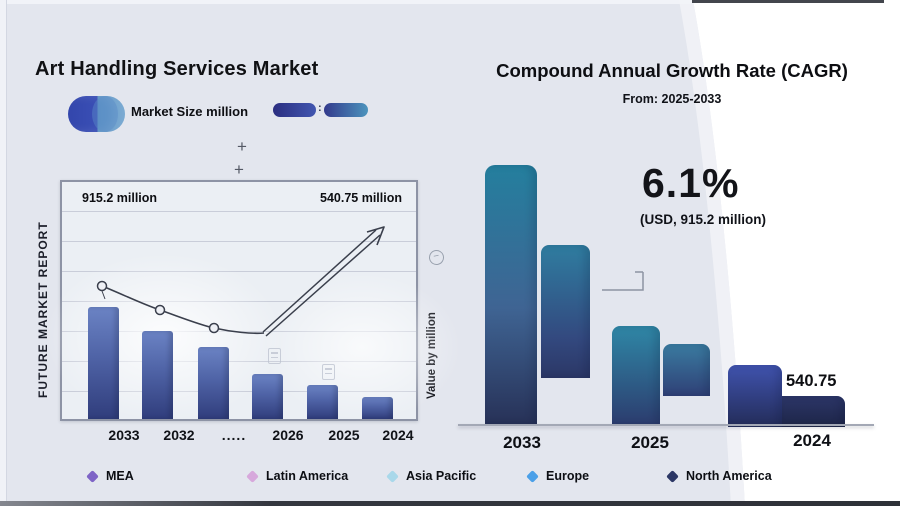  Describe the element at coordinates (511, 295) in the screenshot. I see `cagr-bar-2033-primary` at that location.